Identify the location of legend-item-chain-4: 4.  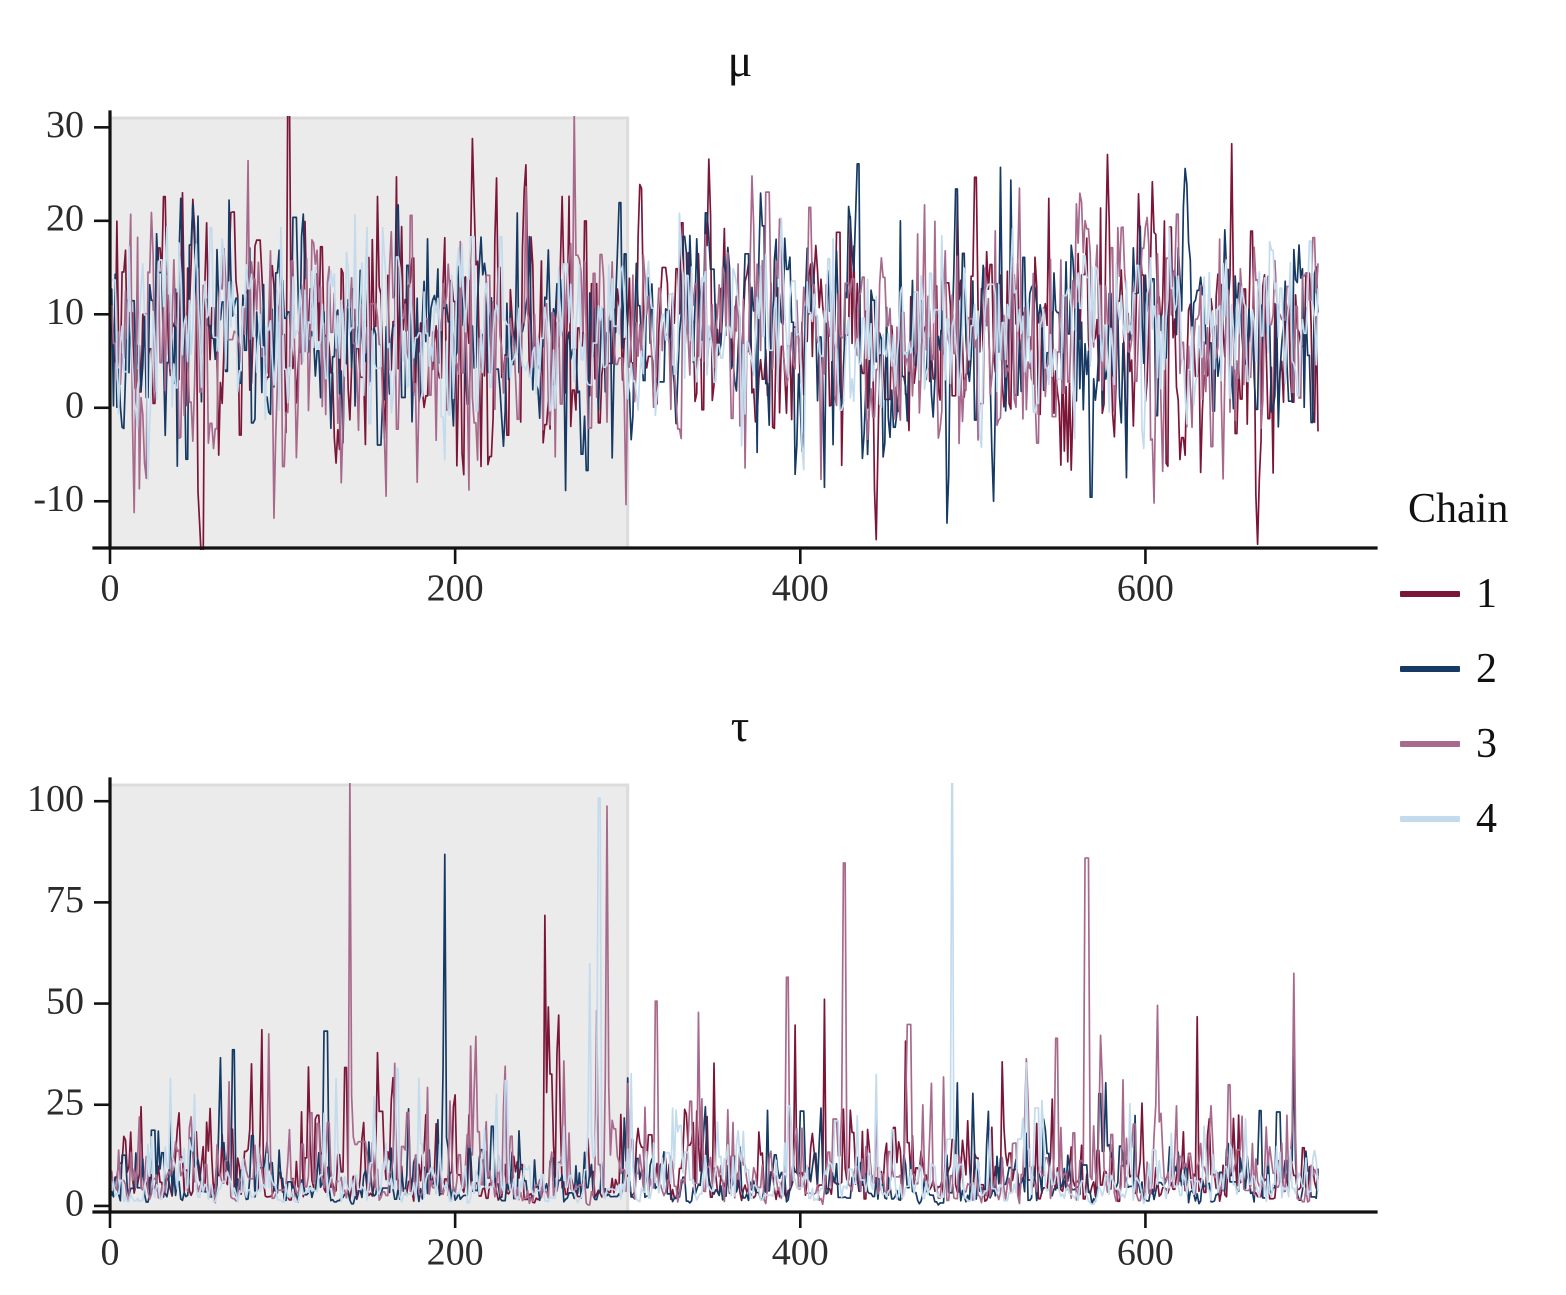
(1483, 818).